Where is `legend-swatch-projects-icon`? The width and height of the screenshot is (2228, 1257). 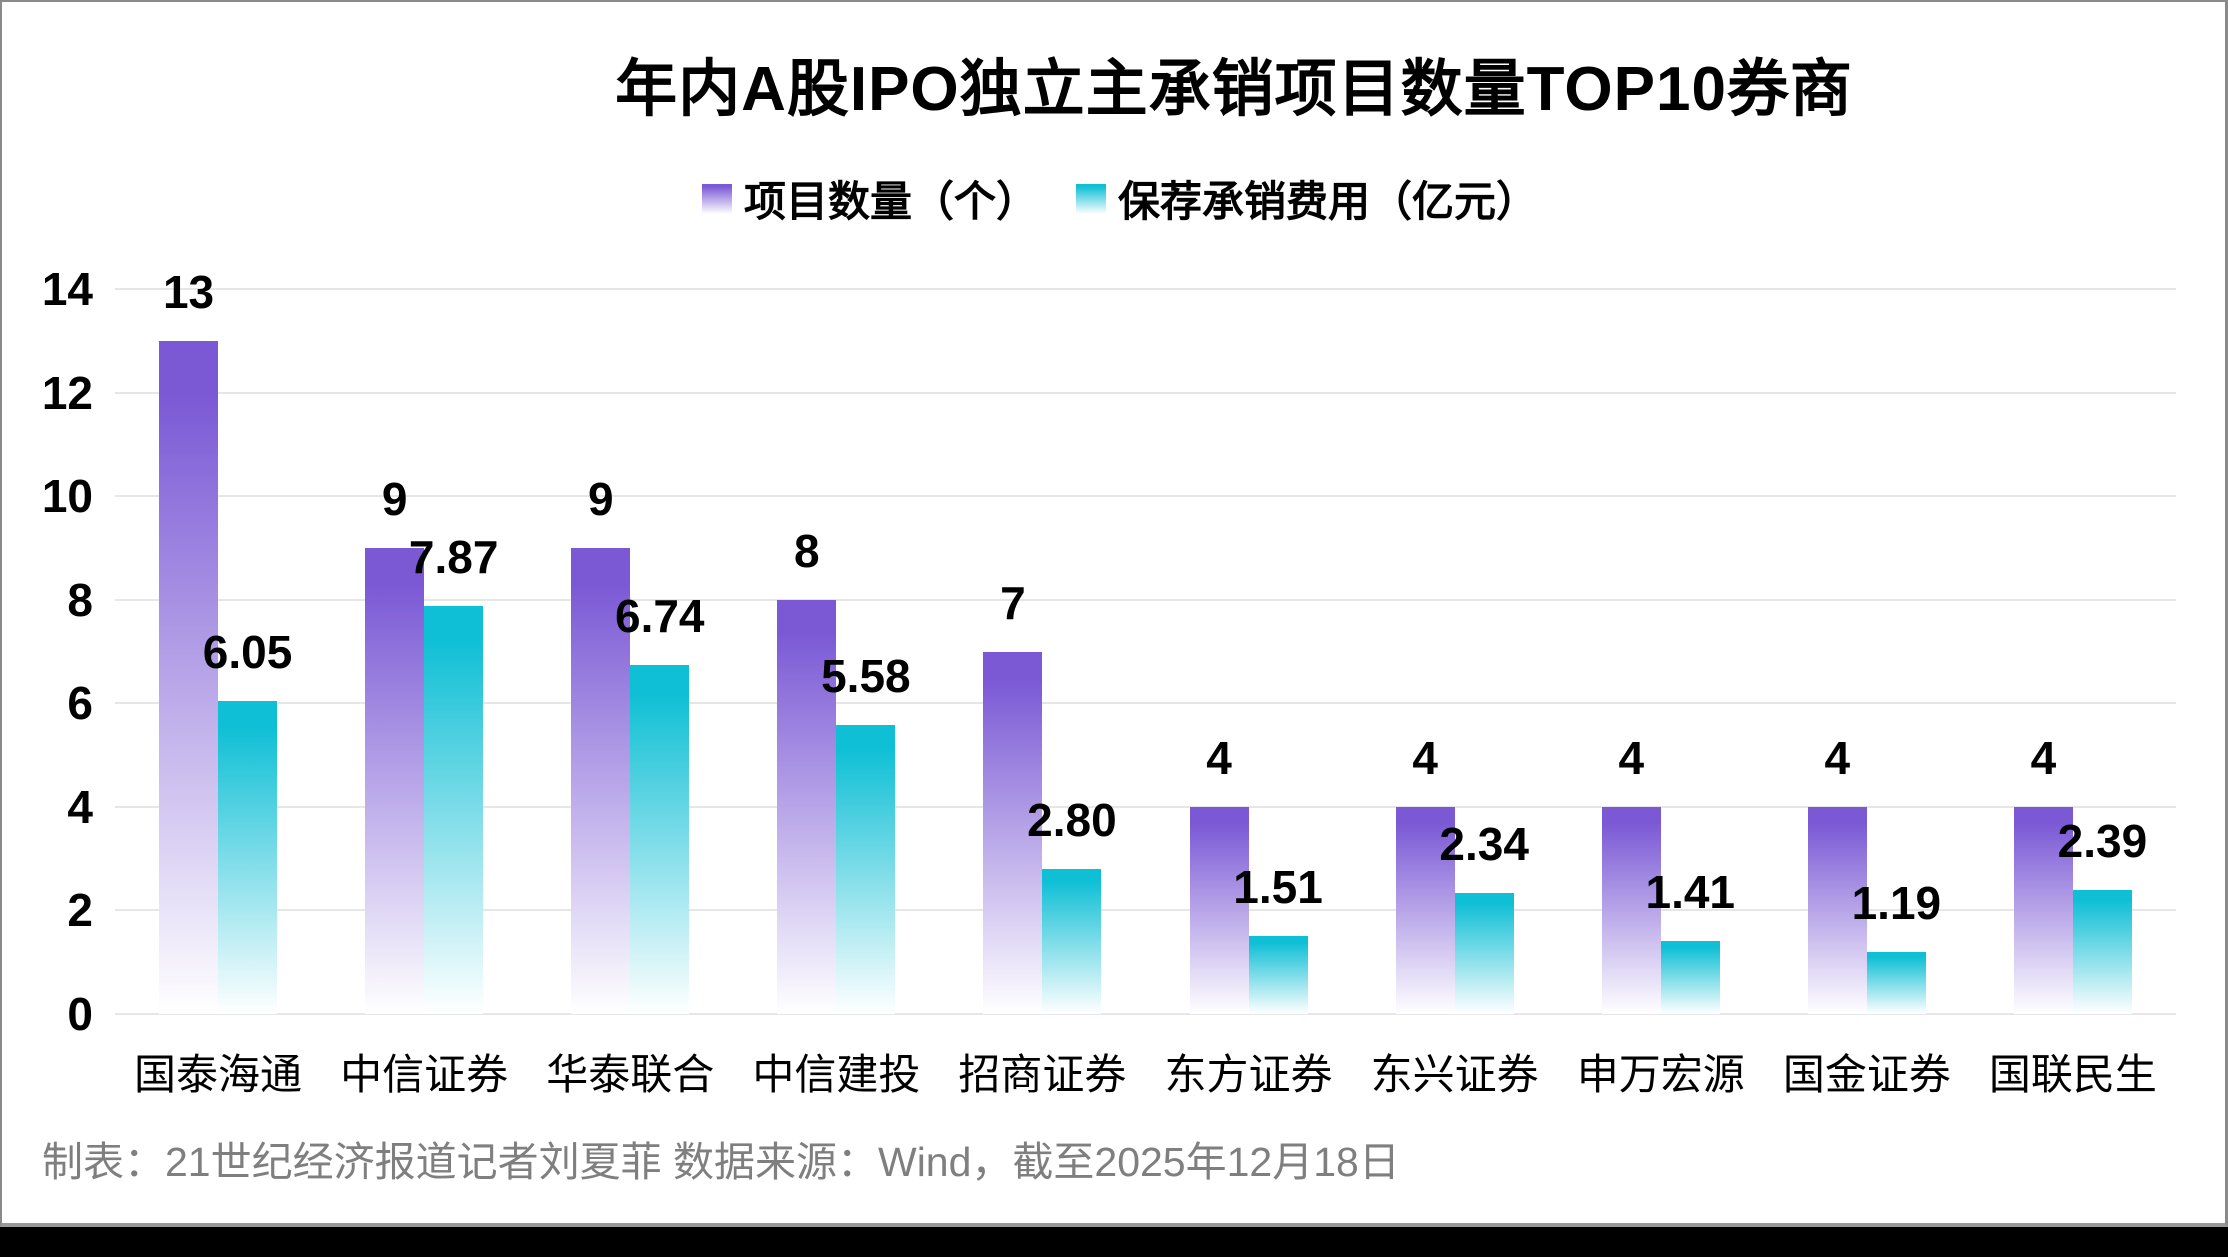 legend-swatch-projects-icon is located at coordinates (716, 198).